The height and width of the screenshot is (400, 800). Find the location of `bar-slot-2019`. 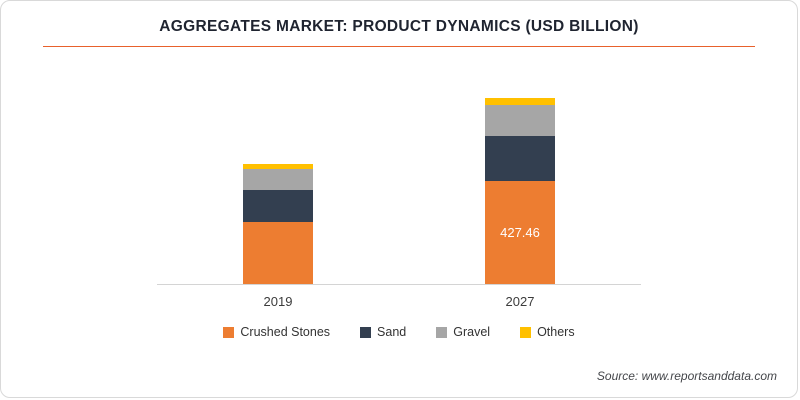

bar-slot-2019 is located at coordinates (278, 190).